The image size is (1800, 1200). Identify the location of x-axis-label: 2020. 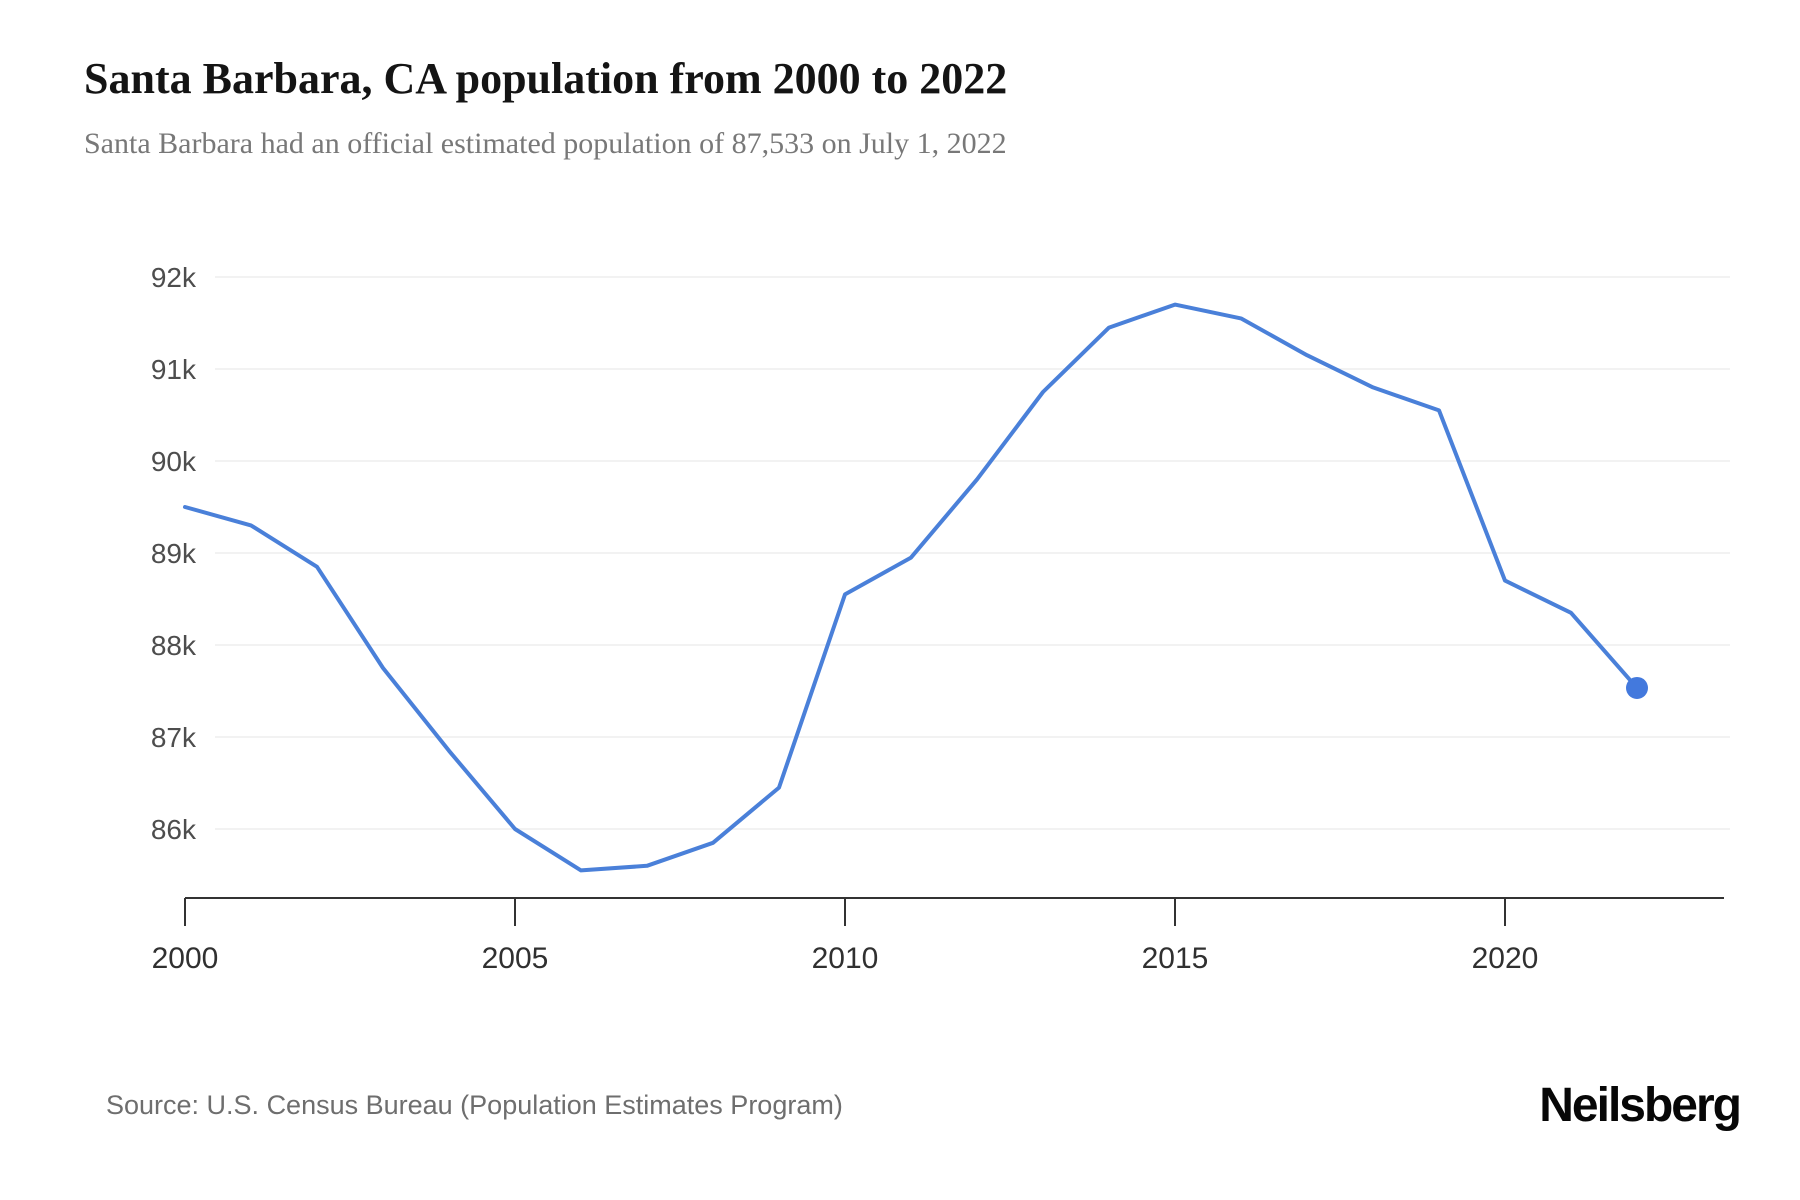
(1505, 958).